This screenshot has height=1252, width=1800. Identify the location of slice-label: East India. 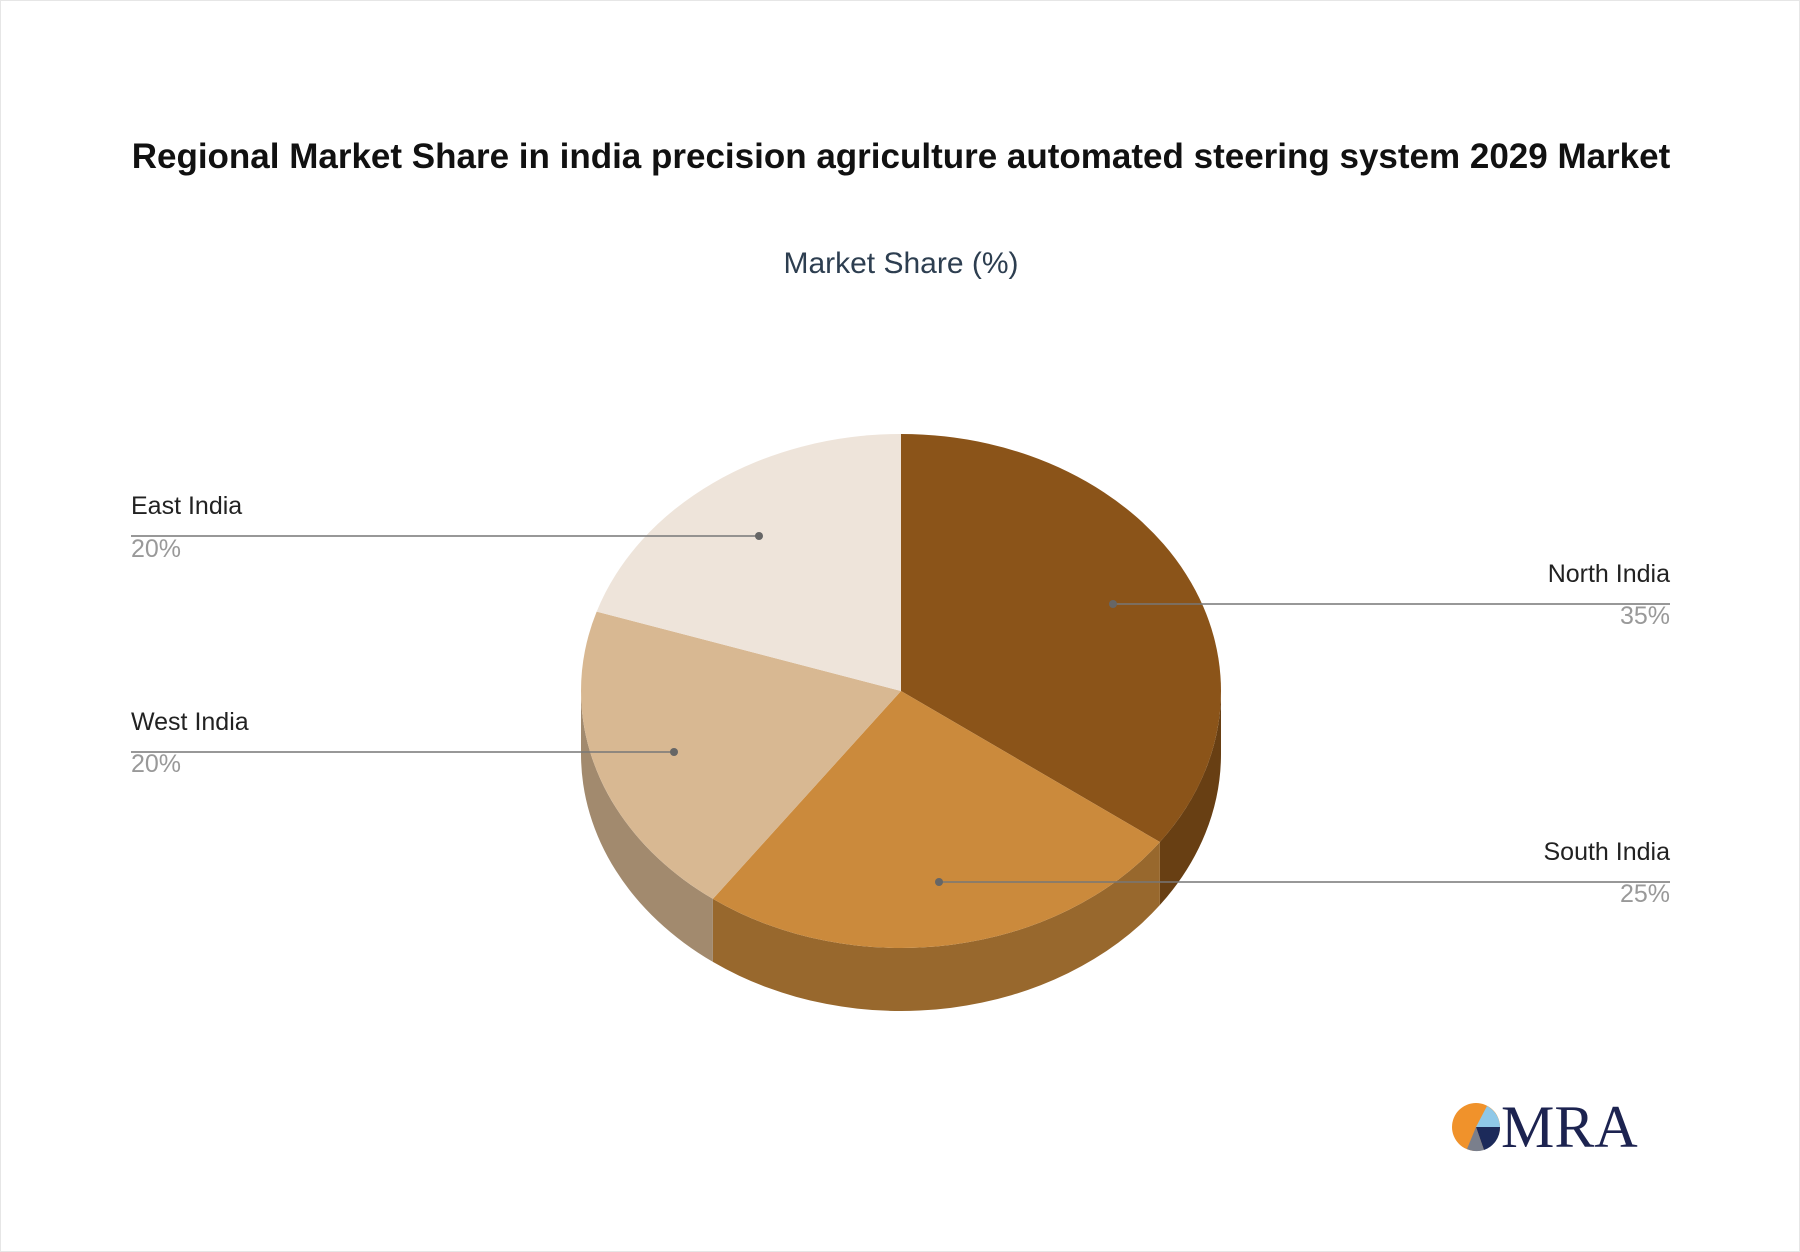
(186, 506).